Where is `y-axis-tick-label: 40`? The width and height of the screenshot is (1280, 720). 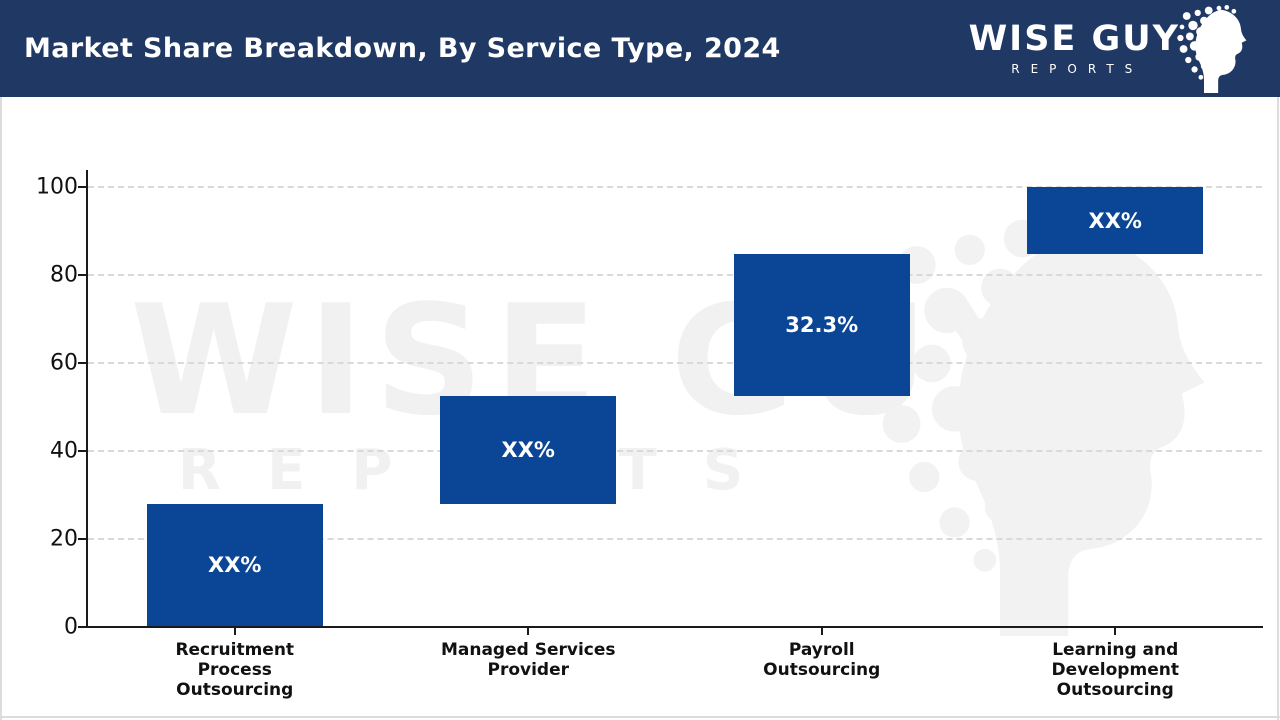
y-axis-tick-label: 40 is located at coordinates (64, 451).